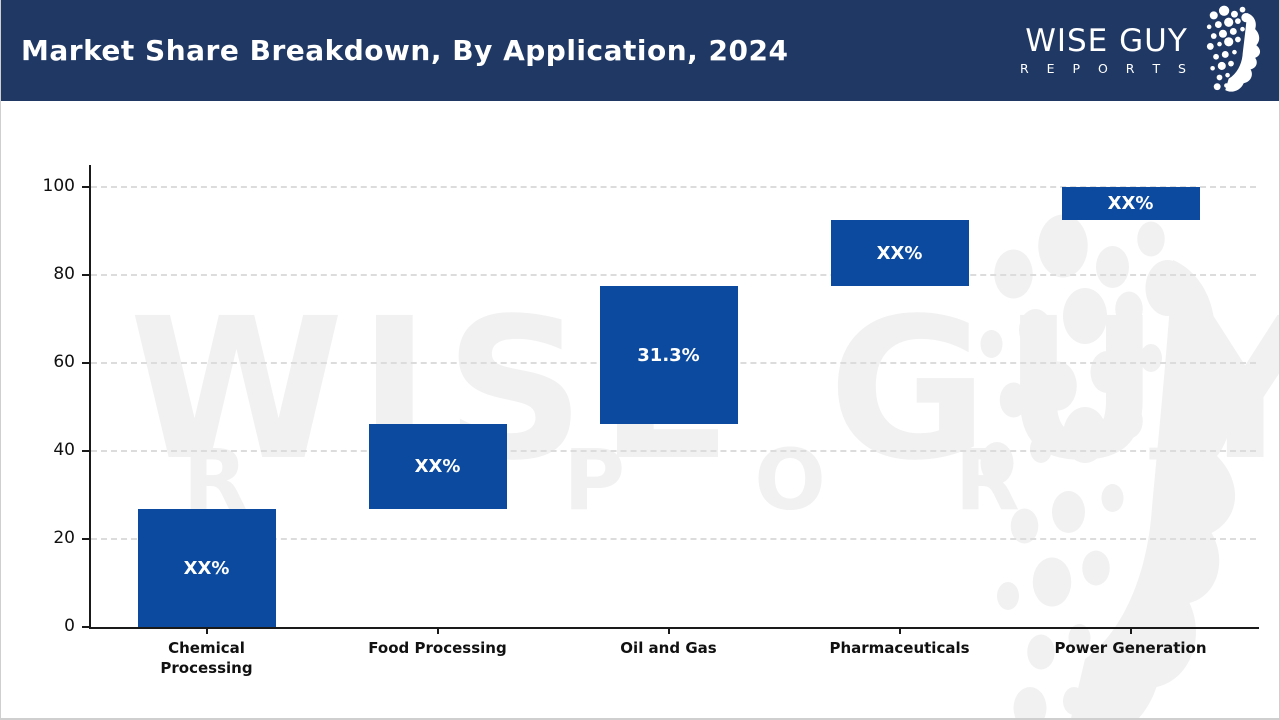 The width and height of the screenshot is (1280, 720). I want to click on x-category-label: Food Processing, so click(437, 648).